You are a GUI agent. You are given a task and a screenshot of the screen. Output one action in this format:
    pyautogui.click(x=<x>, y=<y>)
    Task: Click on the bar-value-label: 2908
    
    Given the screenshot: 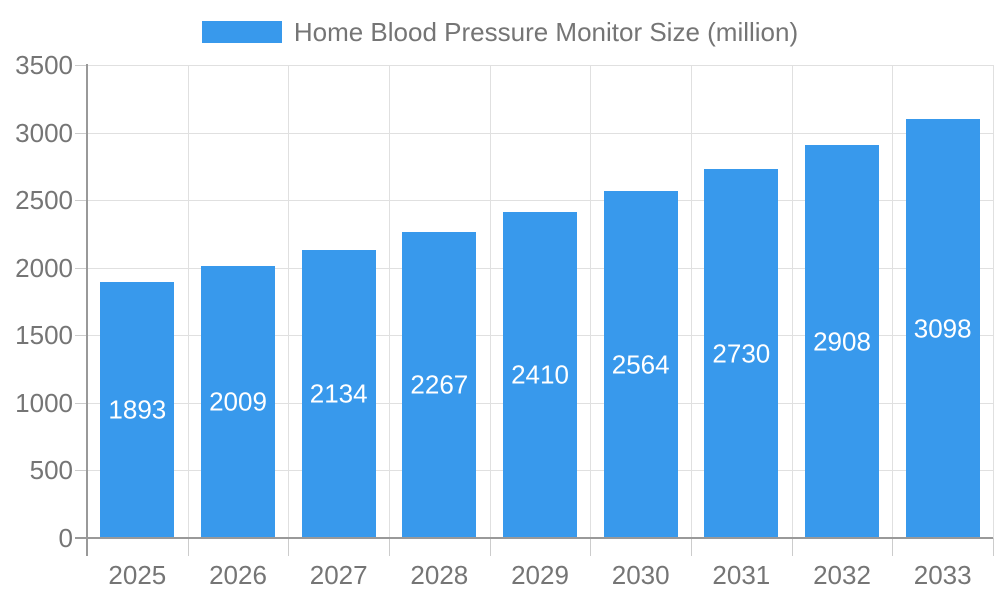 What is the action you would take?
    pyautogui.click(x=842, y=341)
    